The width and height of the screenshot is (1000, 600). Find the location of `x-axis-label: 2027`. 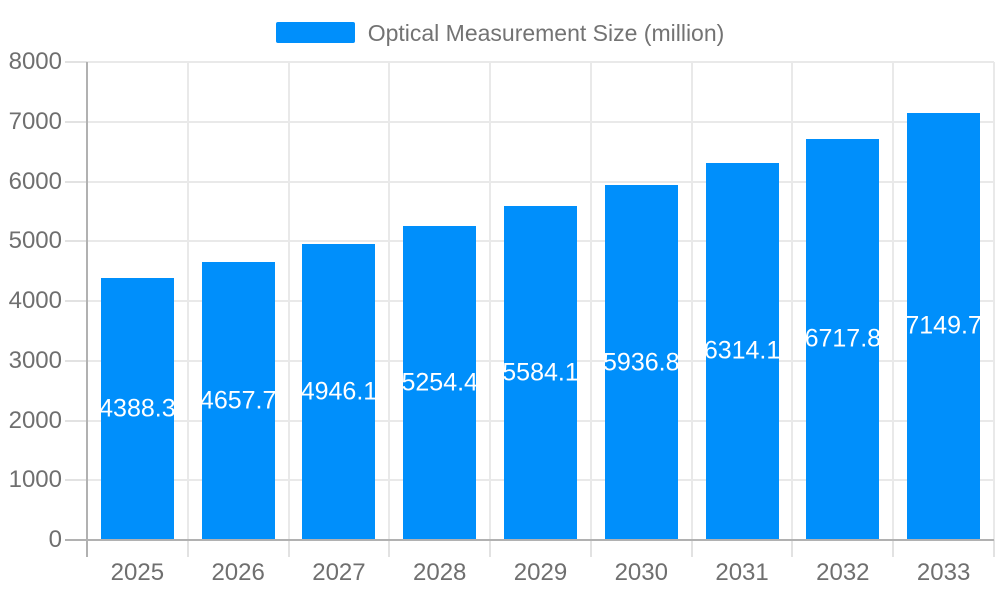

x-axis-label: 2027 is located at coordinates (339, 572).